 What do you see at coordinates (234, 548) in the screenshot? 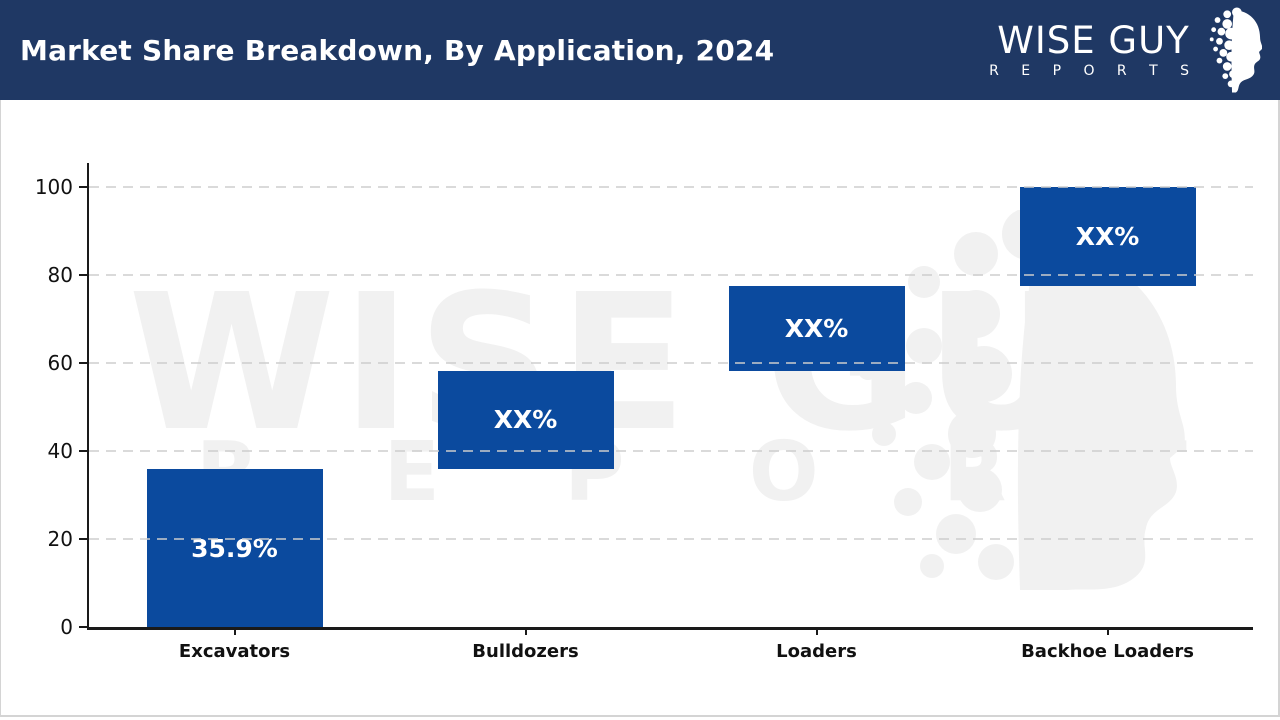
I see `bar-segment: 35.9%` at bounding box center [234, 548].